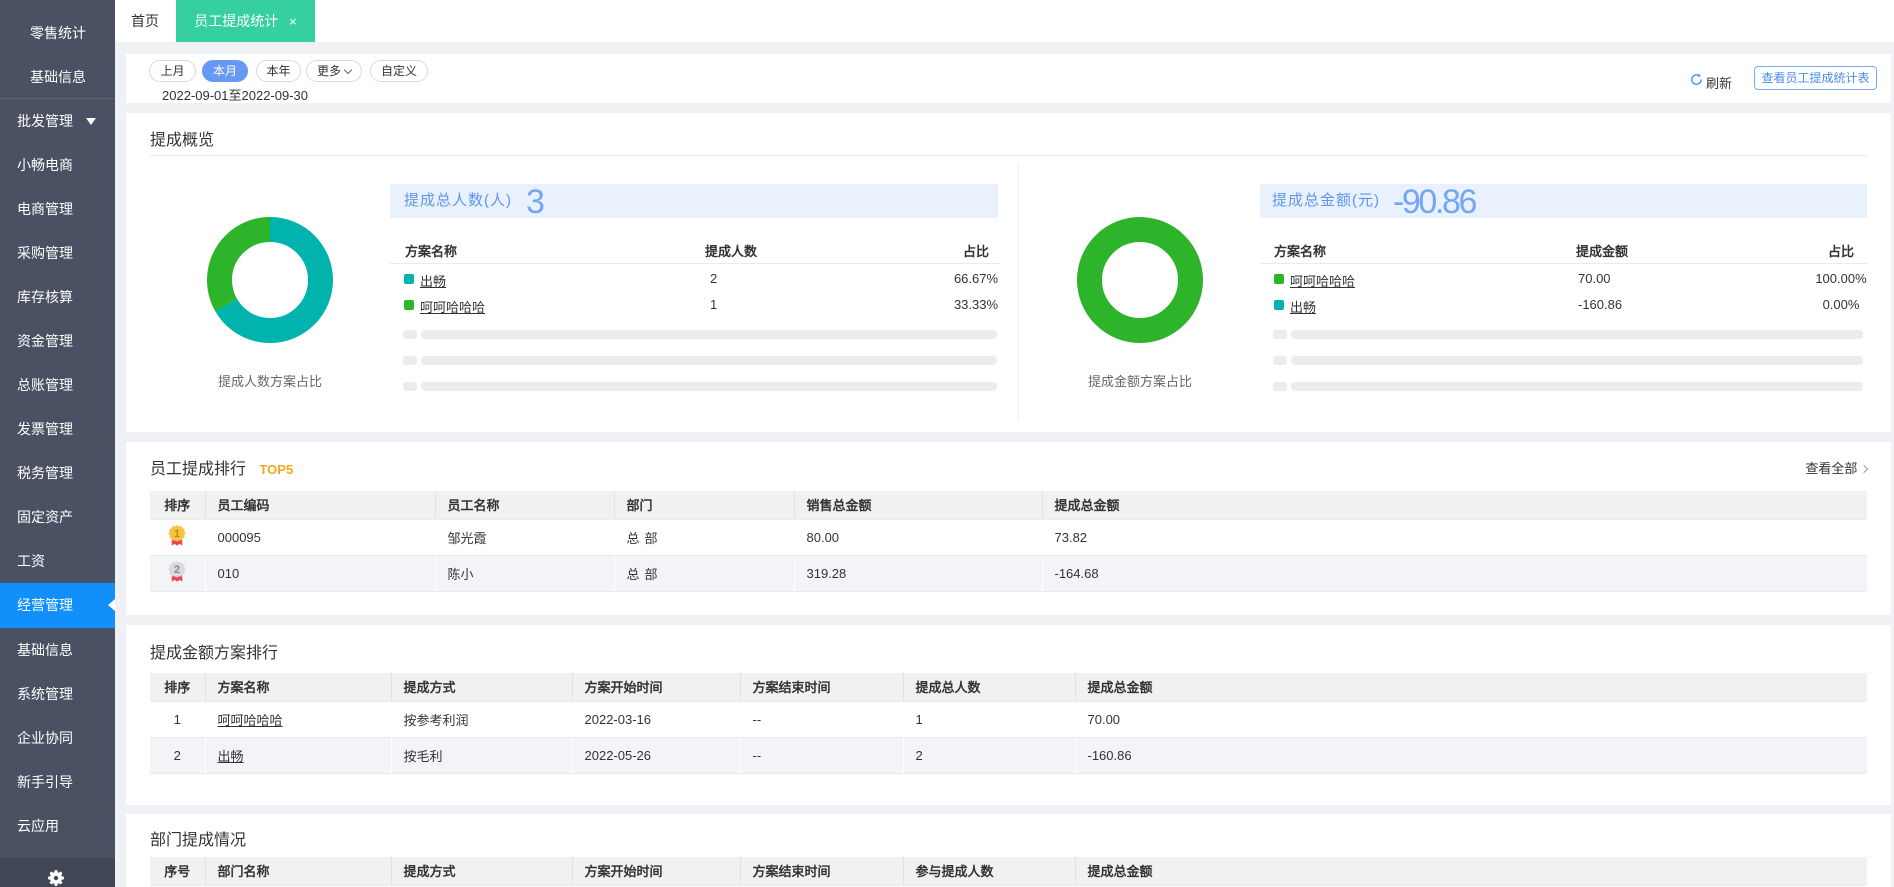 This screenshot has height=887, width=1894. I want to click on svg-text: 2, so click(177, 570).